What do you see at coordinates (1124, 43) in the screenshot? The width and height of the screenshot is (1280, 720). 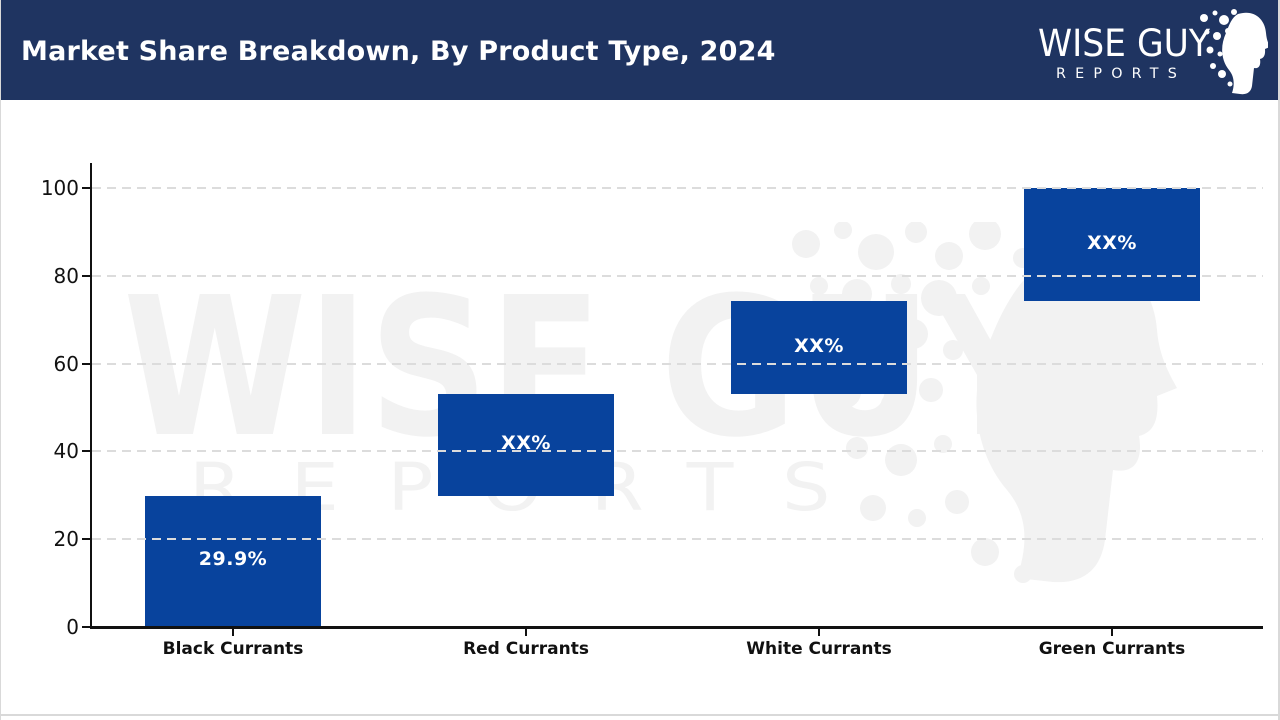 I see `logo-wordmark: WISE GUY` at bounding box center [1124, 43].